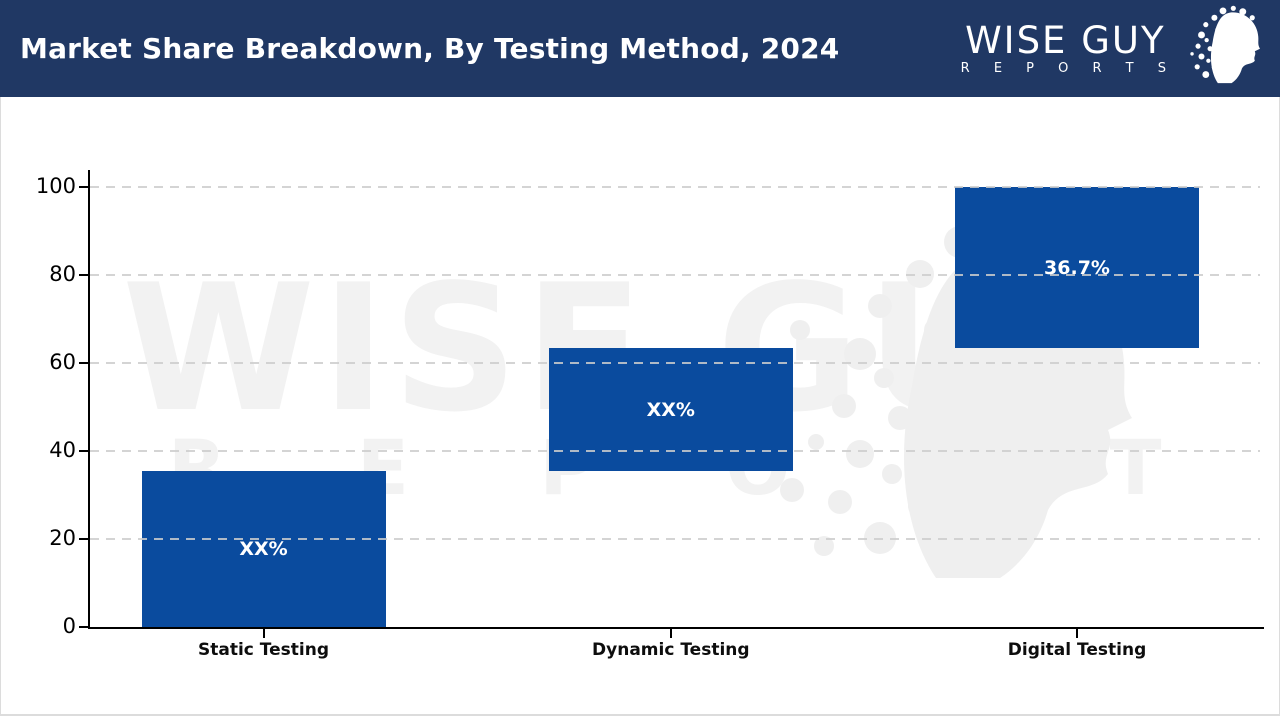 The width and height of the screenshot is (1280, 720). Describe the element at coordinates (55, 186) in the screenshot. I see `y-tick-label: 100` at that location.